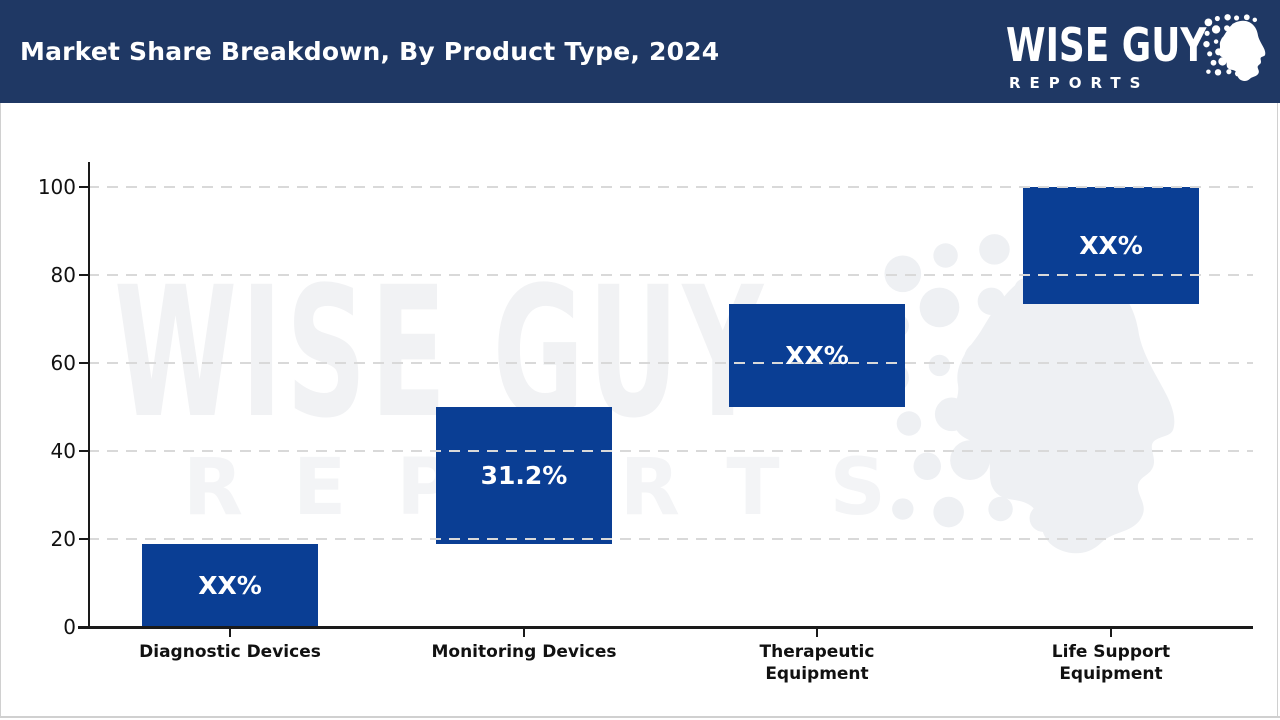  I want to click on logo-wordmark: WISE GUY, so click(1106, 45).